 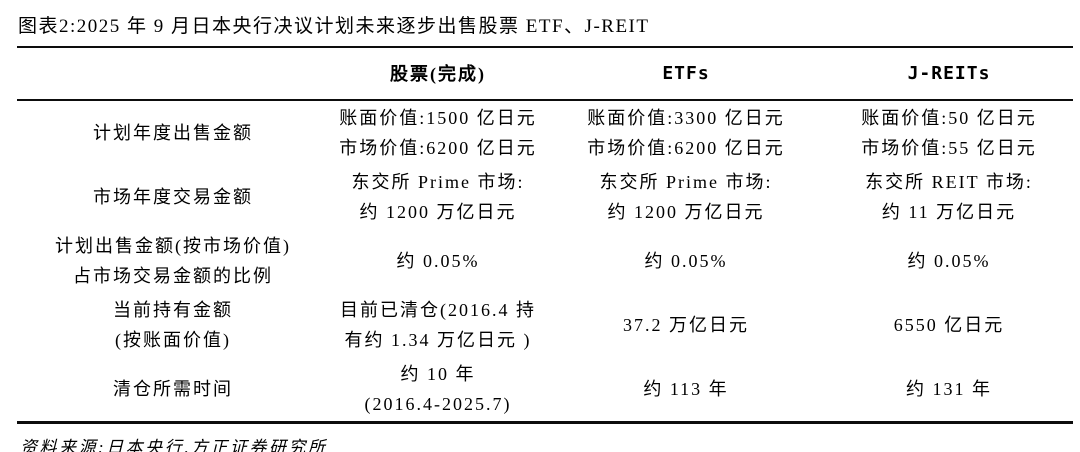 I want to click on cell-stocks: 东交所 Prime 市场: 约 1200 万亿日元, so click(x=438, y=197).